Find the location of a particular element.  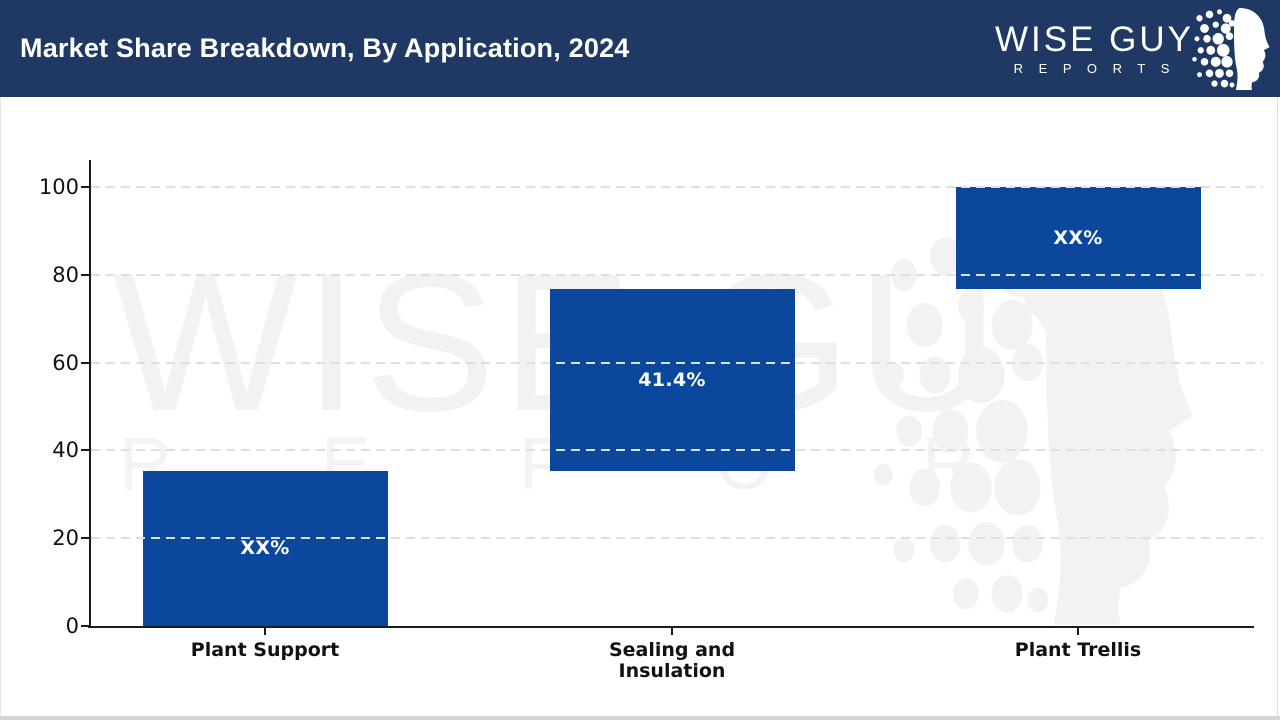

bar-value-label: 41.4% is located at coordinates (672, 379).